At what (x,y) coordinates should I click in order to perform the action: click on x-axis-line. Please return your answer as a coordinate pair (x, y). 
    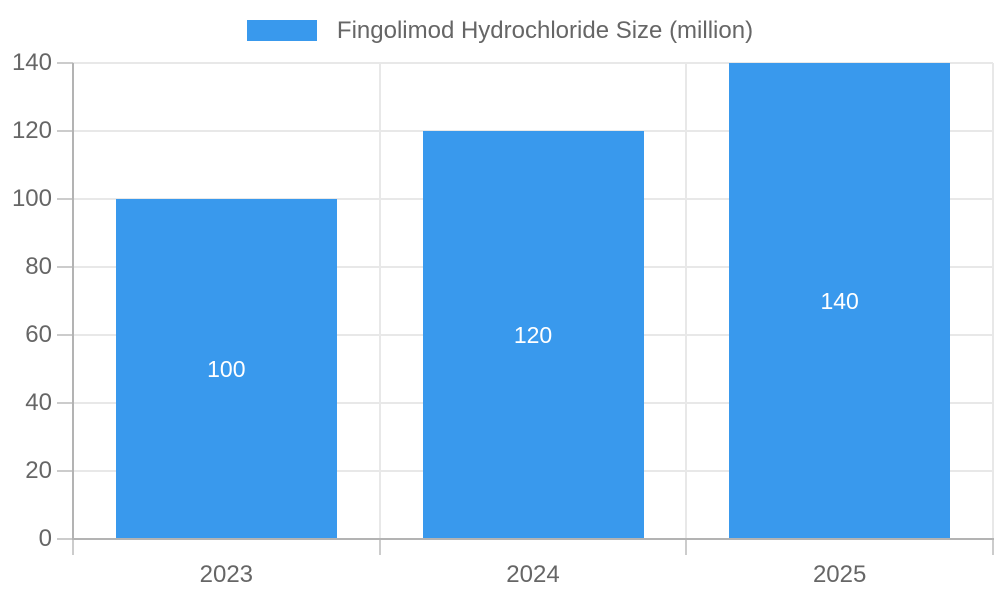
    Looking at the image, I should click on (533, 539).